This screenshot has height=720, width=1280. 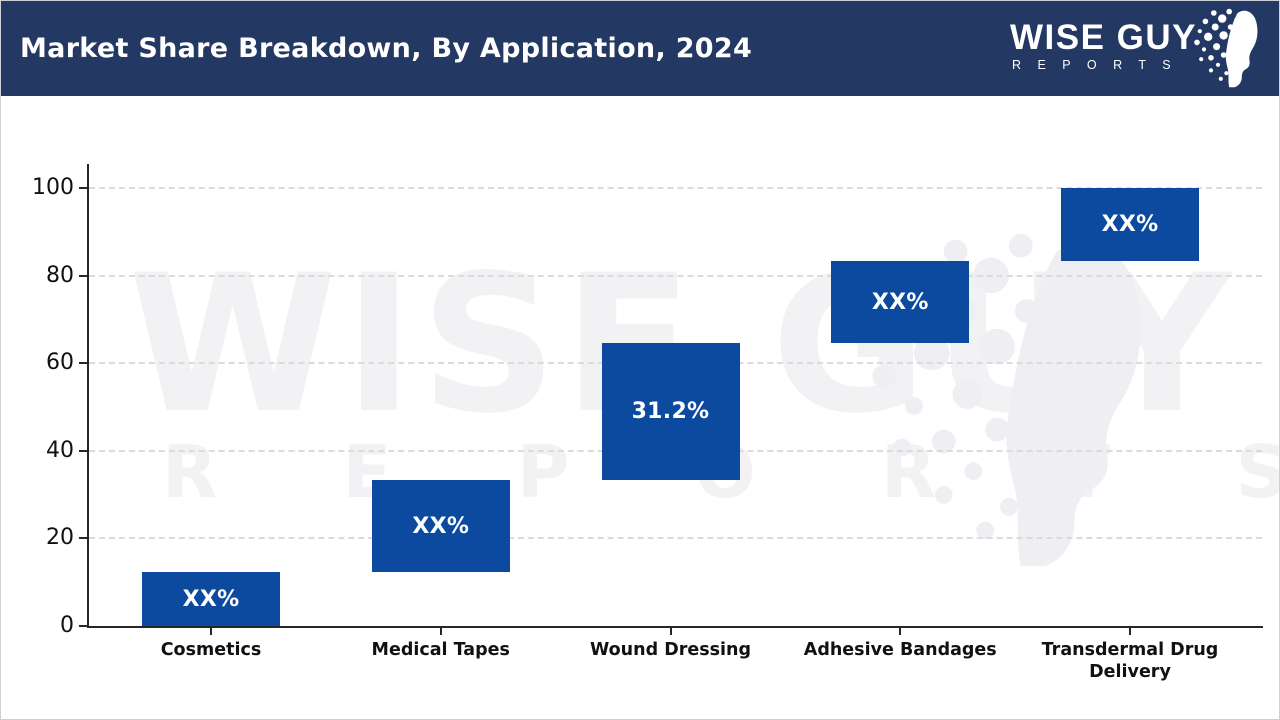 What do you see at coordinates (440, 650) in the screenshot?
I see `x-category-label: Medical Tapes` at bounding box center [440, 650].